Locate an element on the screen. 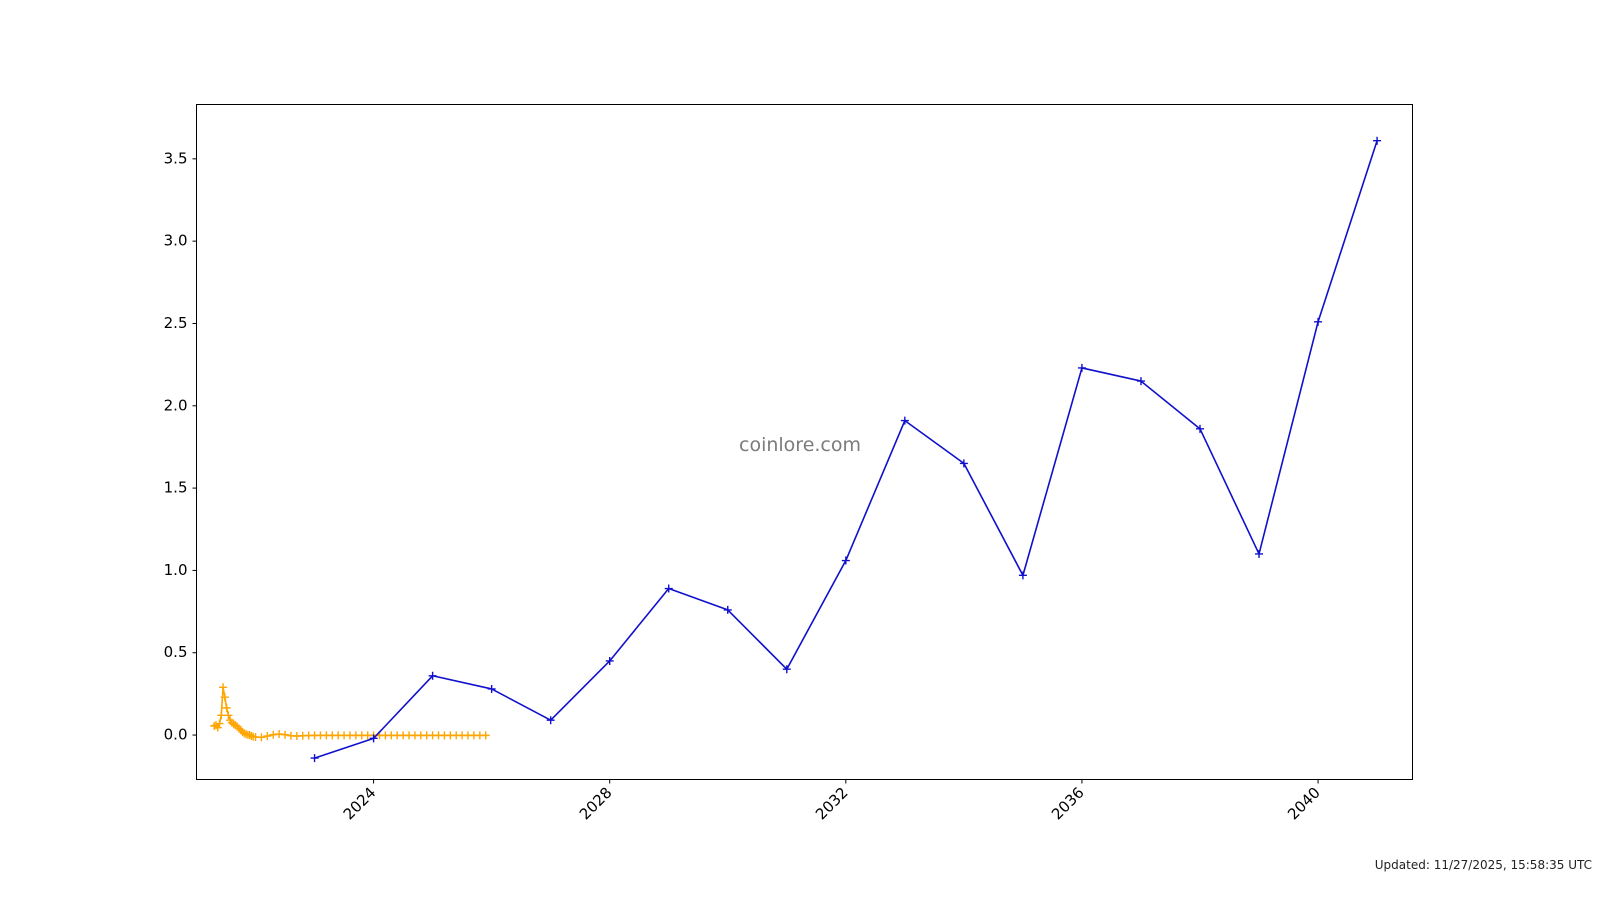  y-tick-label: 1.5 is located at coordinates (176, 488).